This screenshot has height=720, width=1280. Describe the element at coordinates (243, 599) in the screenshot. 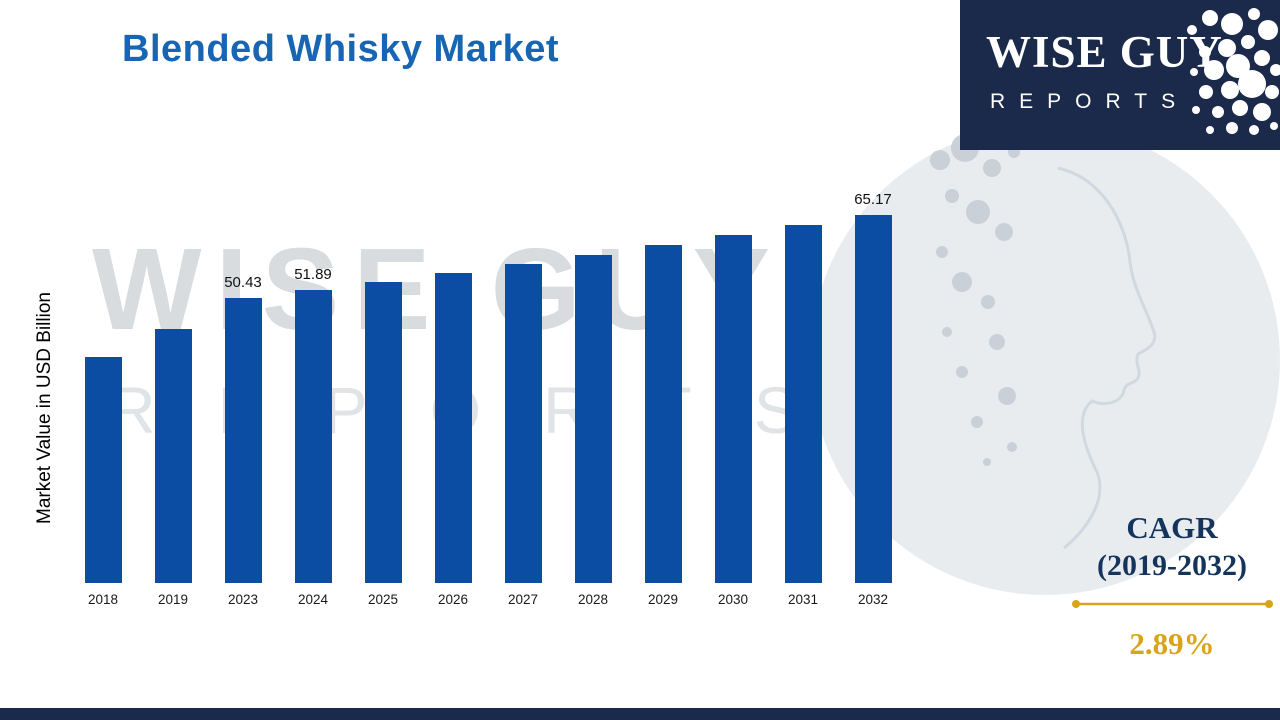

I see `x-tick-label: 2023` at that location.